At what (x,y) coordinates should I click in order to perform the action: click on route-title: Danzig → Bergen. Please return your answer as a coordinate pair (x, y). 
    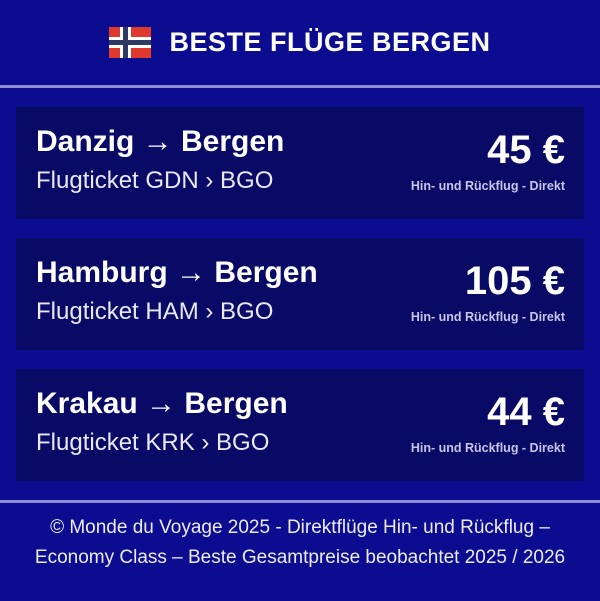
    Looking at the image, I should click on (160, 141).